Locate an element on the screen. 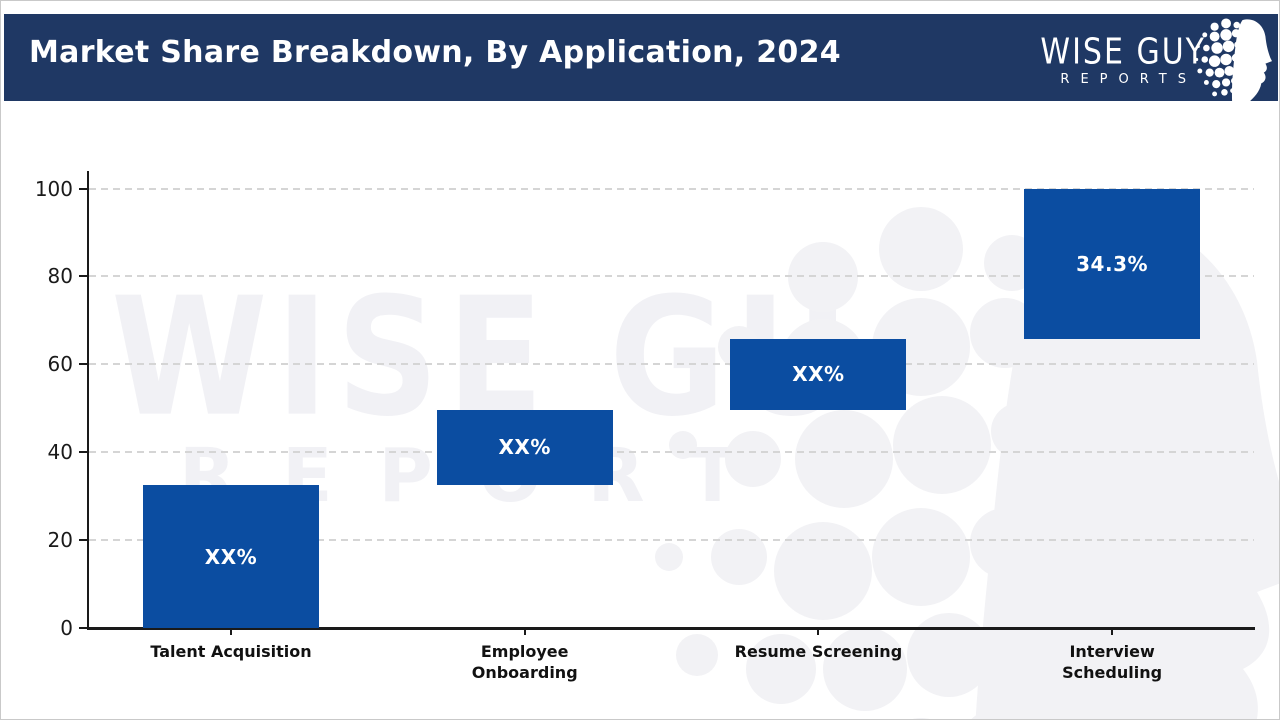 The width and height of the screenshot is (1280, 720). x-category-label: Interview Scheduling is located at coordinates (1112, 662).